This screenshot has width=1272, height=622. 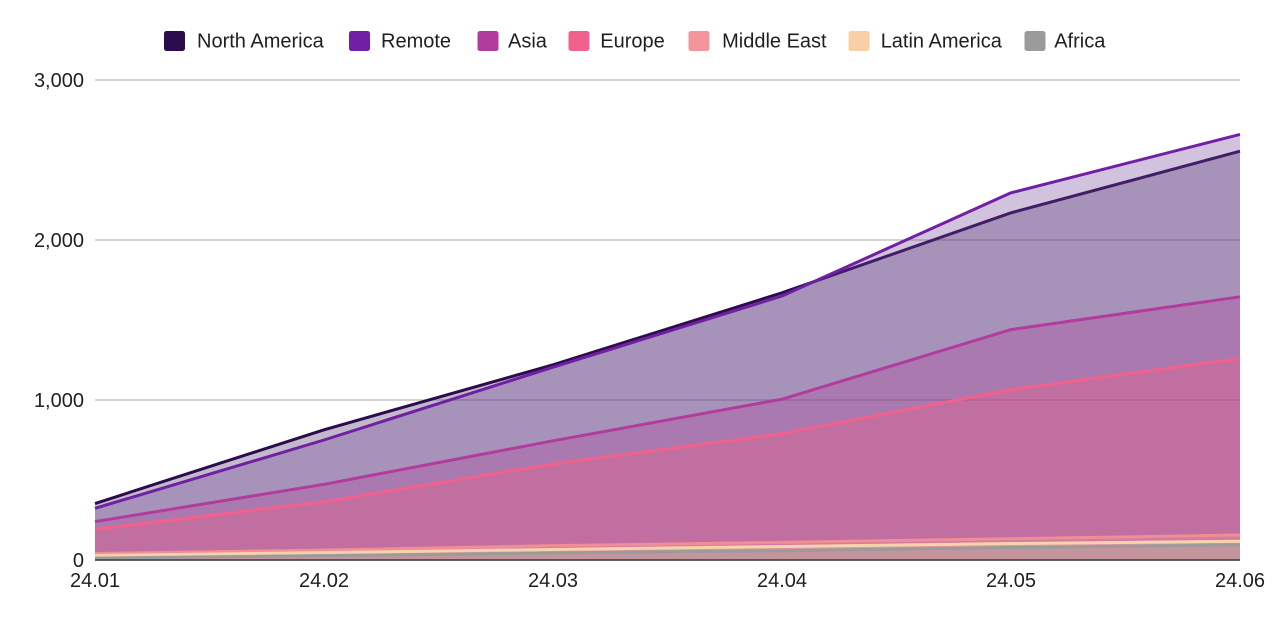 What do you see at coordinates (782, 581) in the screenshot?
I see `svg-text: 24.04` at bounding box center [782, 581].